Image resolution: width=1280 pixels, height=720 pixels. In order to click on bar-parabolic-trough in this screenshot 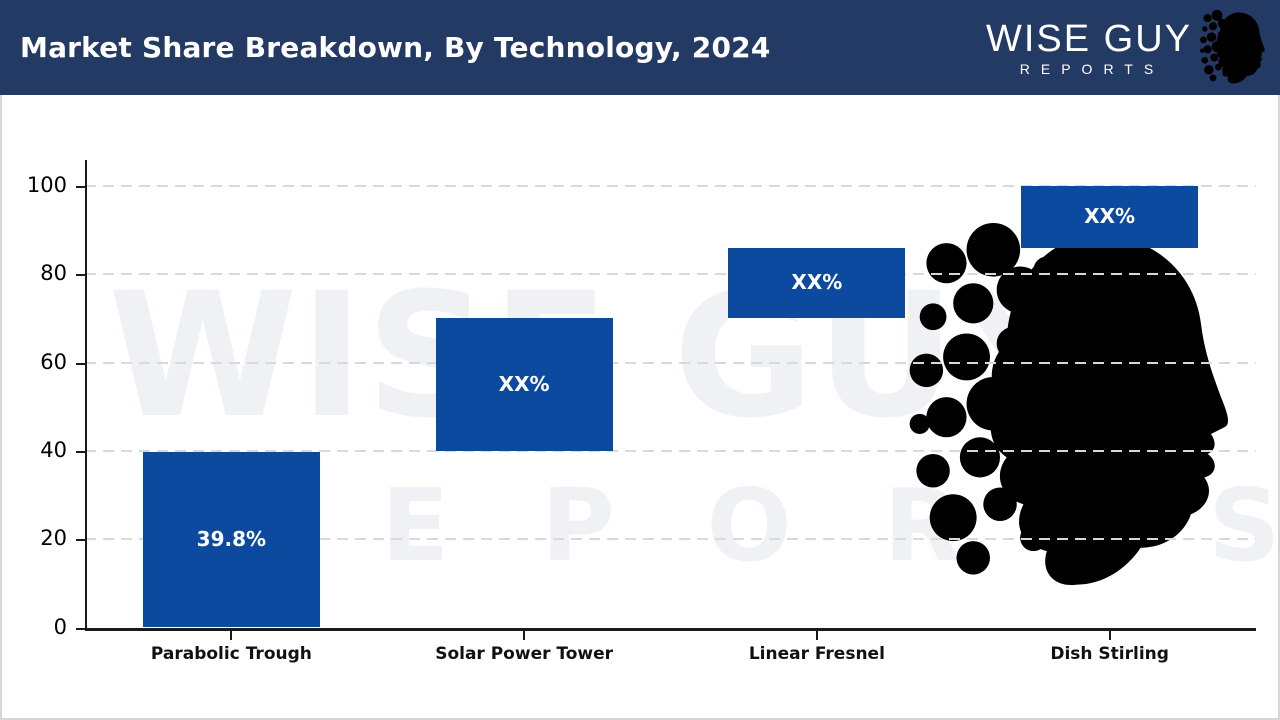, I will do `click(231, 539)`.